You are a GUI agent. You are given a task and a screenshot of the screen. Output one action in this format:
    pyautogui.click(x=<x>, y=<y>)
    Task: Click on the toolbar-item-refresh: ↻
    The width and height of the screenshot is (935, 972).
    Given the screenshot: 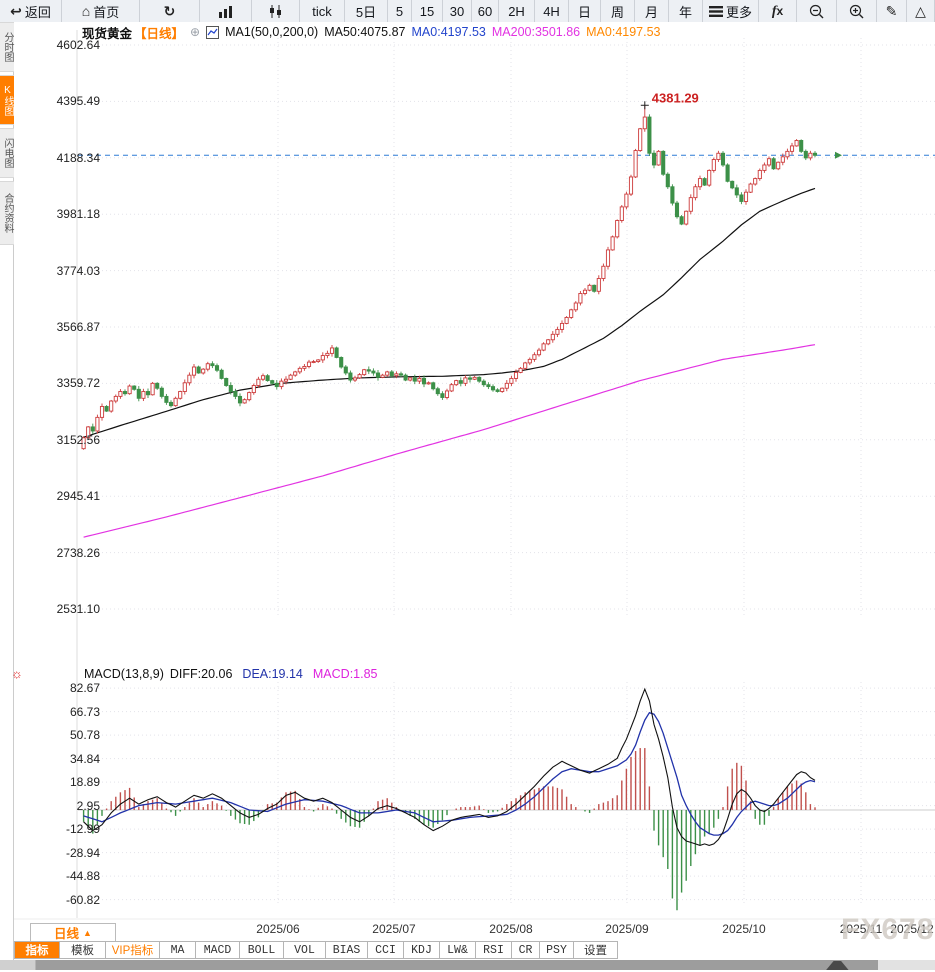 What is the action you would take?
    pyautogui.click(x=170, y=11)
    